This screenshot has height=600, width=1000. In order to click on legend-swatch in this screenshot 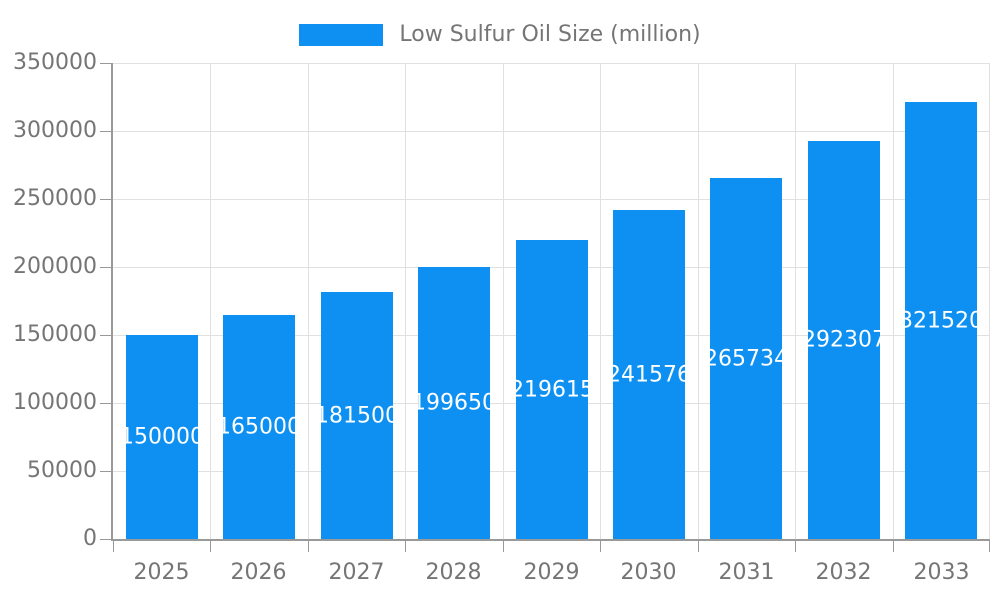, I will do `click(341, 34)`.